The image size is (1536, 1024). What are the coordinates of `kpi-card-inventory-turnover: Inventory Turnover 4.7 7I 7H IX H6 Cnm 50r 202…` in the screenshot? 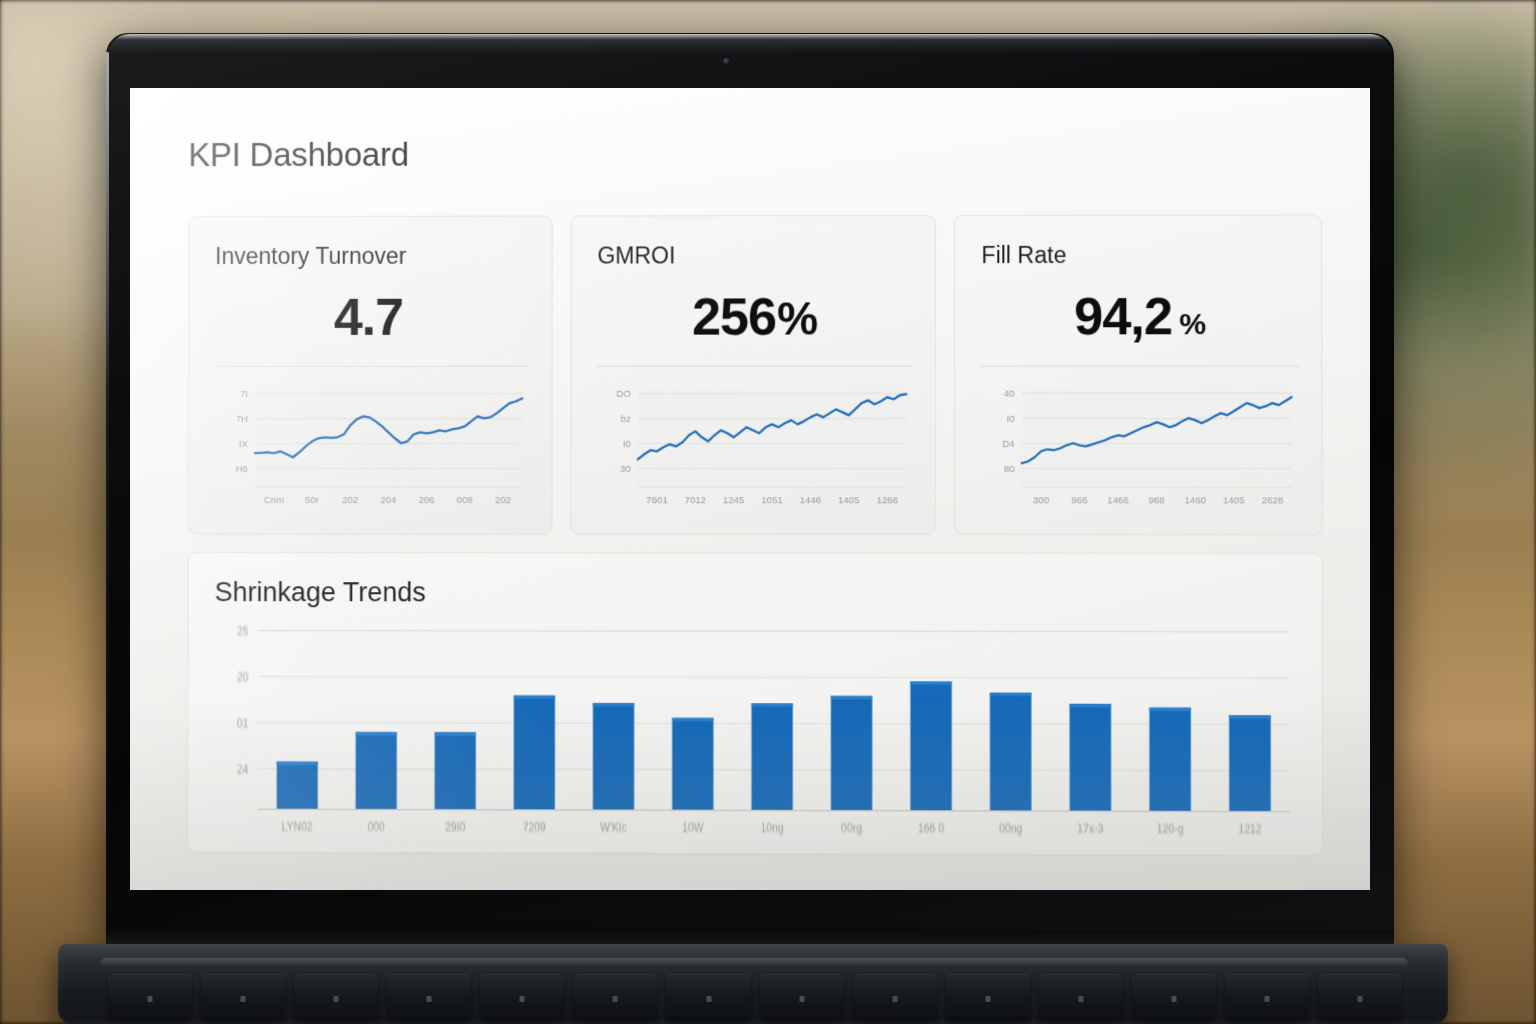 It's located at (370, 375).